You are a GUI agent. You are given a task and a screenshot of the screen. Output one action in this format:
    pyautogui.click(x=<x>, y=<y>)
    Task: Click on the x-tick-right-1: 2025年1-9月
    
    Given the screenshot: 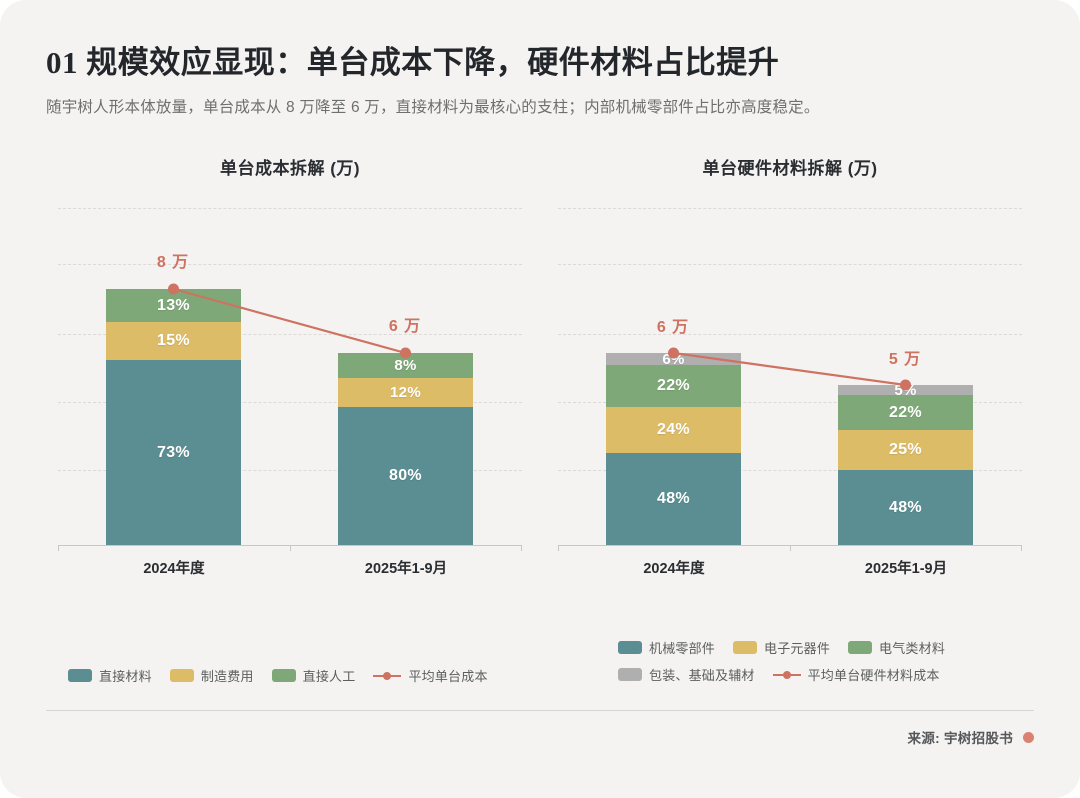 What is the action you would take?
    pyautogui.click(x=906, y=569)
    